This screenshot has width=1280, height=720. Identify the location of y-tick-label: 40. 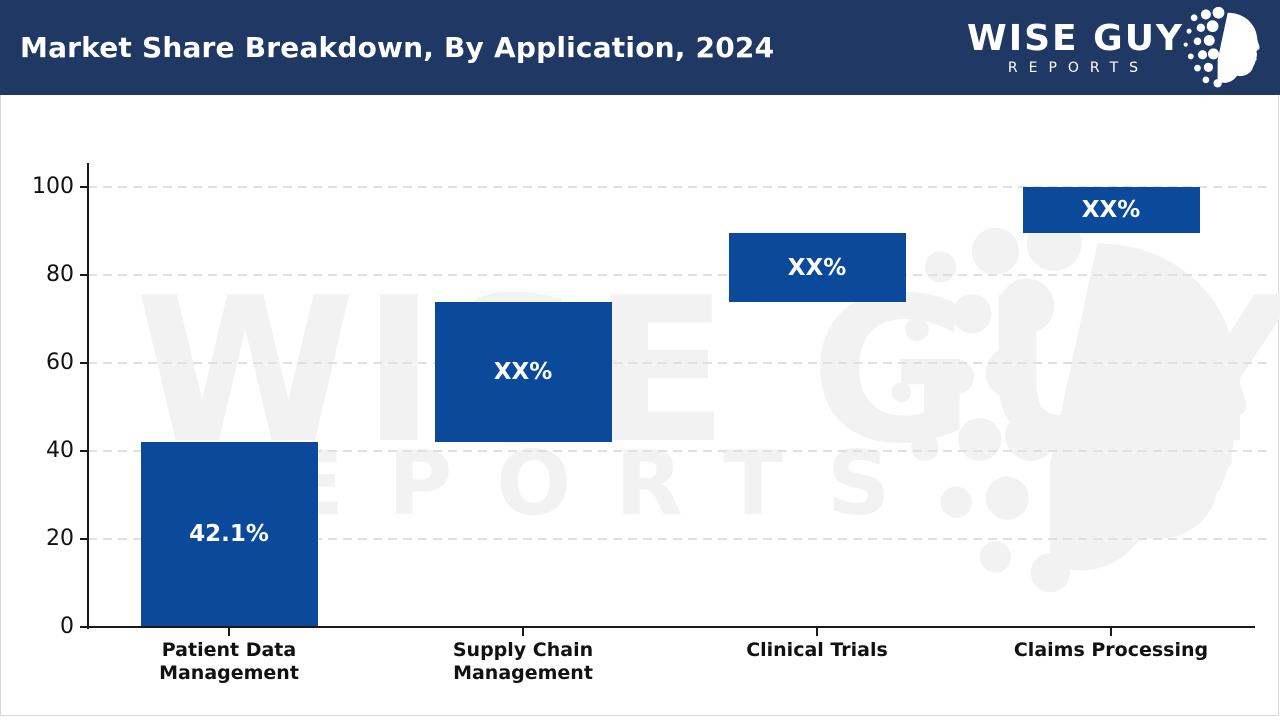
(60, 450).